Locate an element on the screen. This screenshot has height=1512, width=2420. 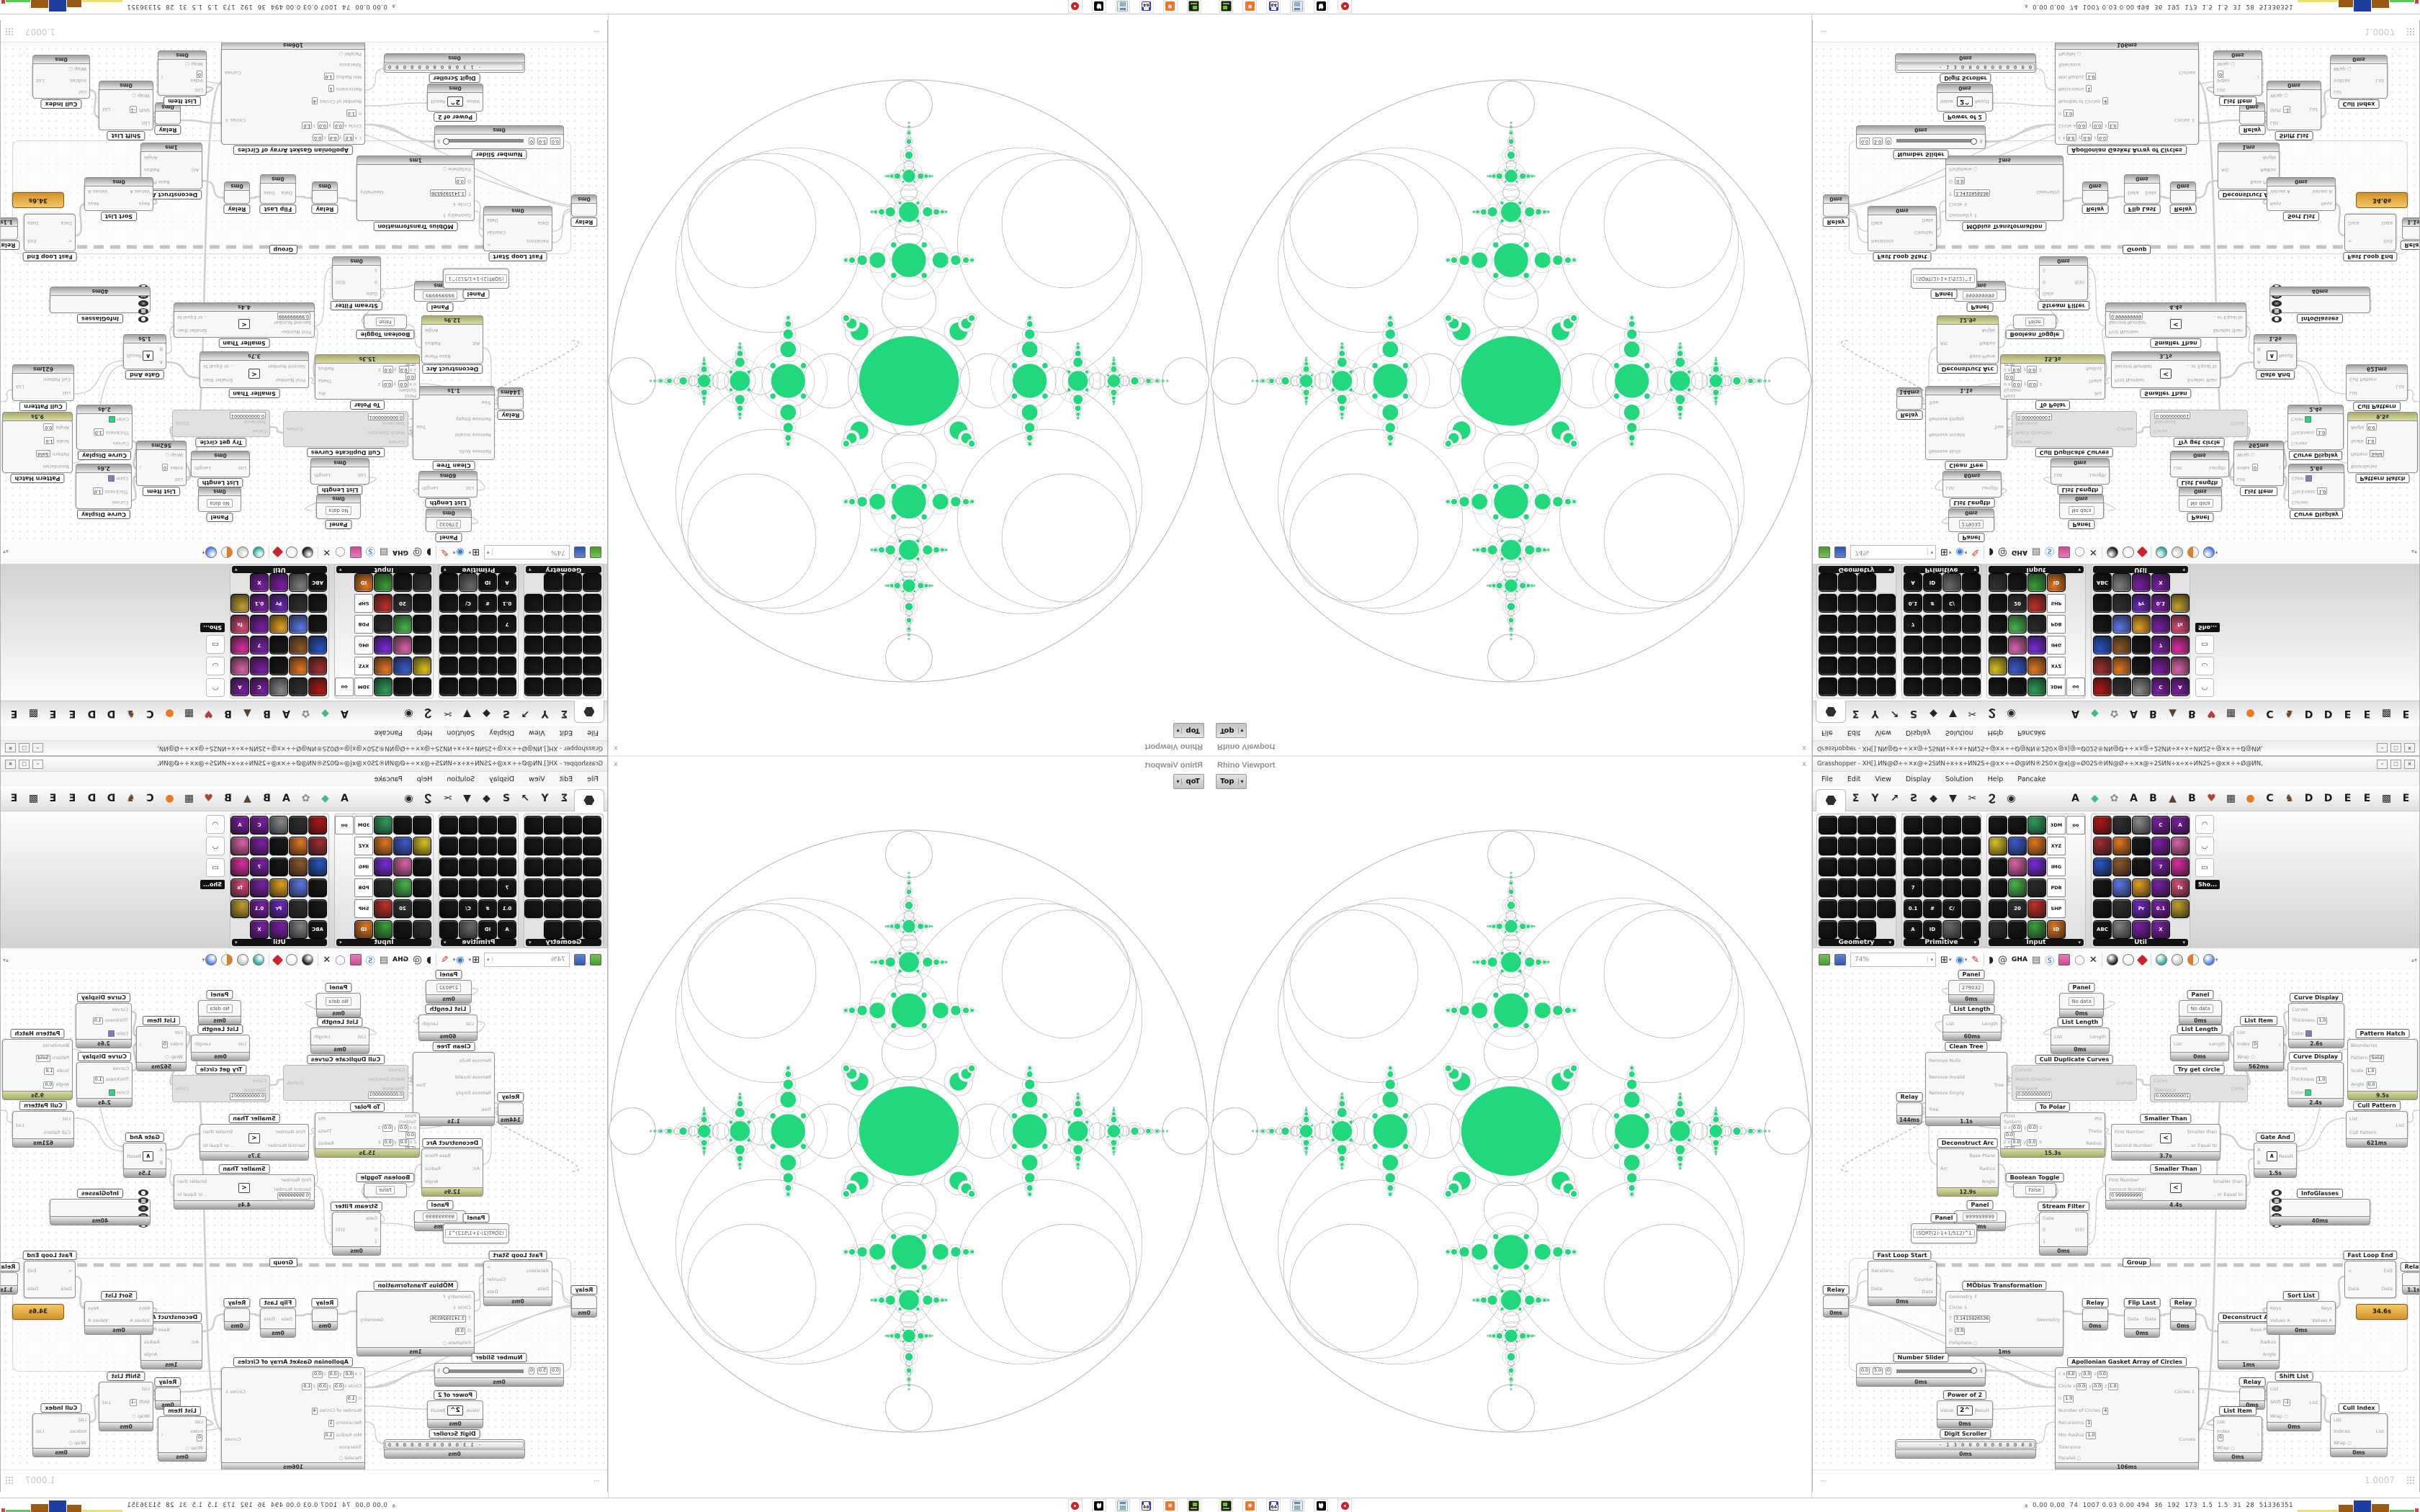
plugin-tab-2: ✿ is located at coordinates (2114, 713).